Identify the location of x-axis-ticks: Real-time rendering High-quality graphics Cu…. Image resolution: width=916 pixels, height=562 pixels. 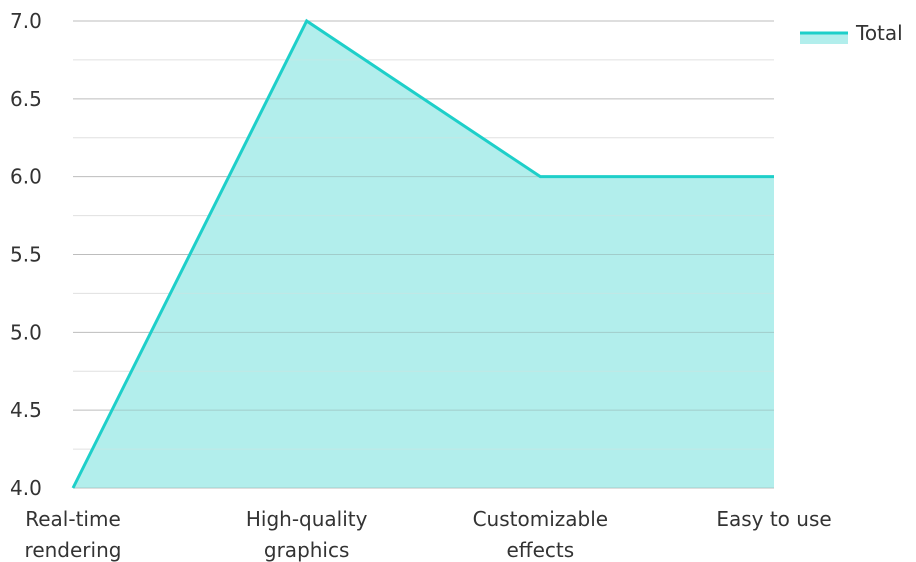
(428, 534).